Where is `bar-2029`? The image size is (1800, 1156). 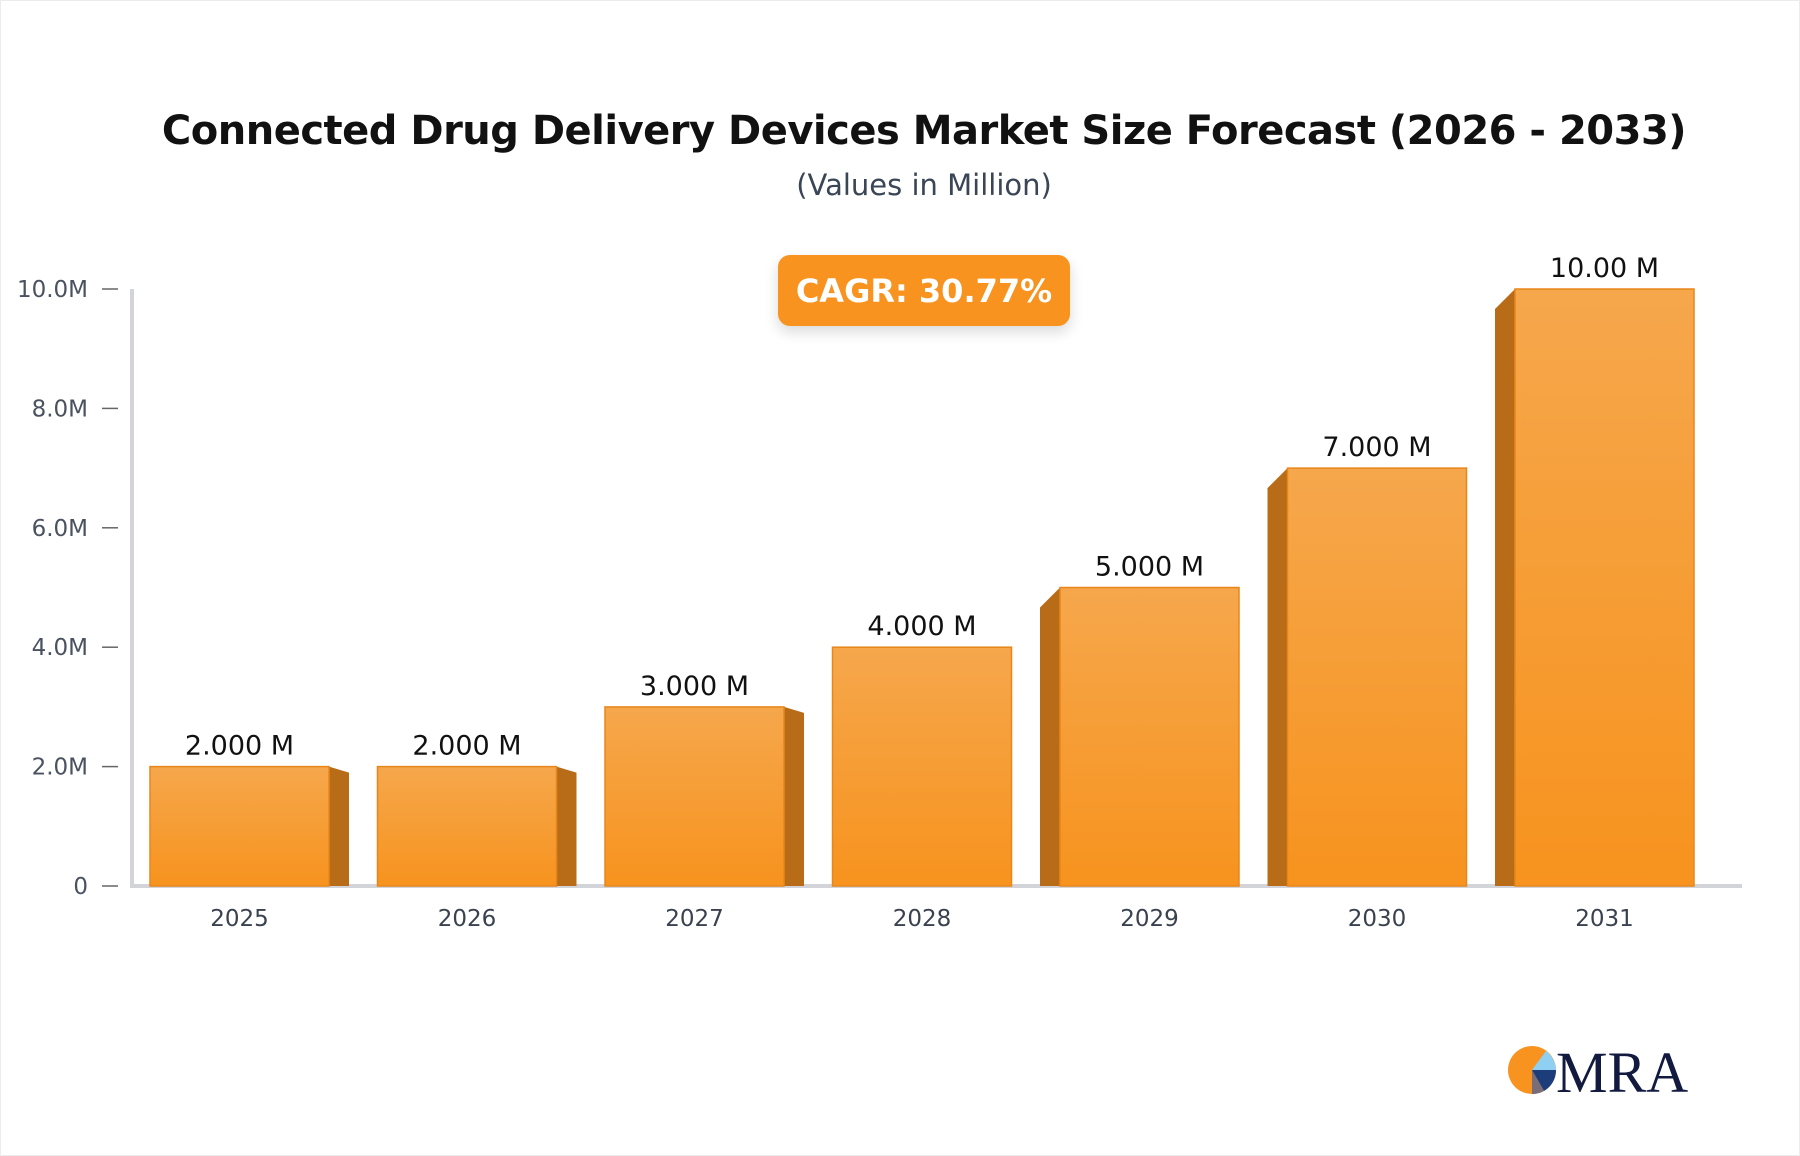 bar-2029 is located at coordinates (1149, 736).